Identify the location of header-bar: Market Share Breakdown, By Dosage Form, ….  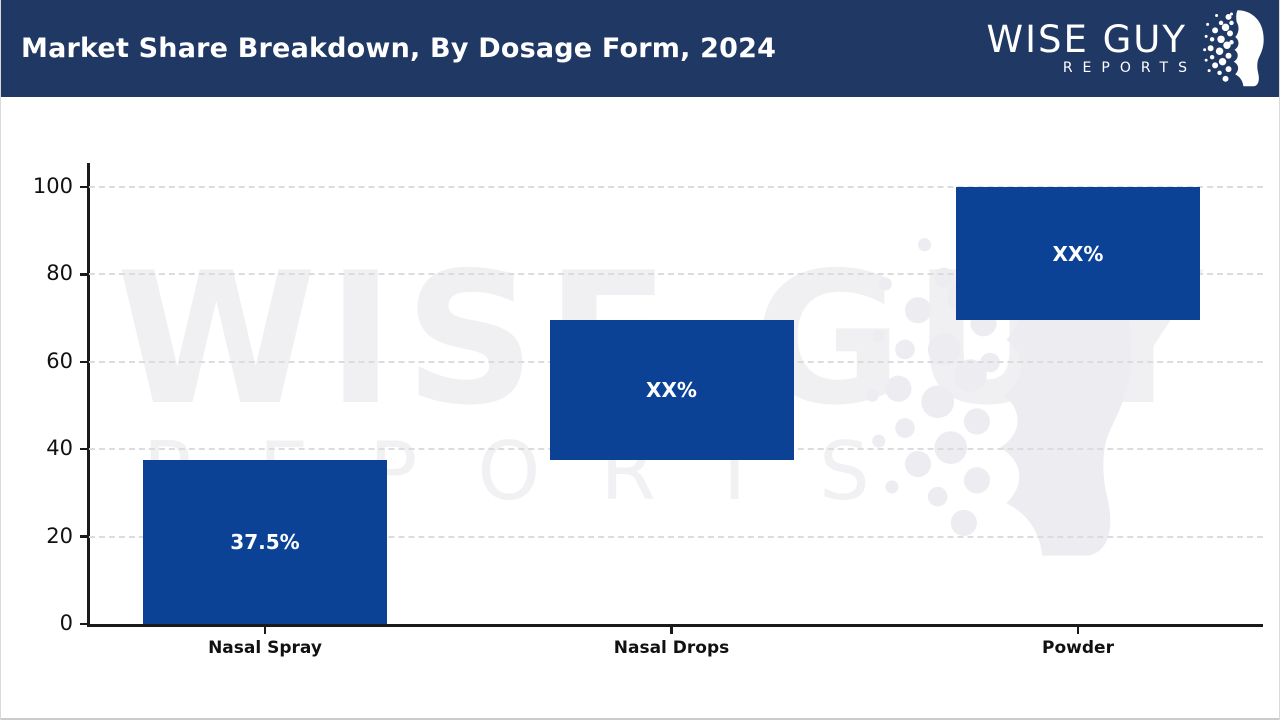
(640, 48).